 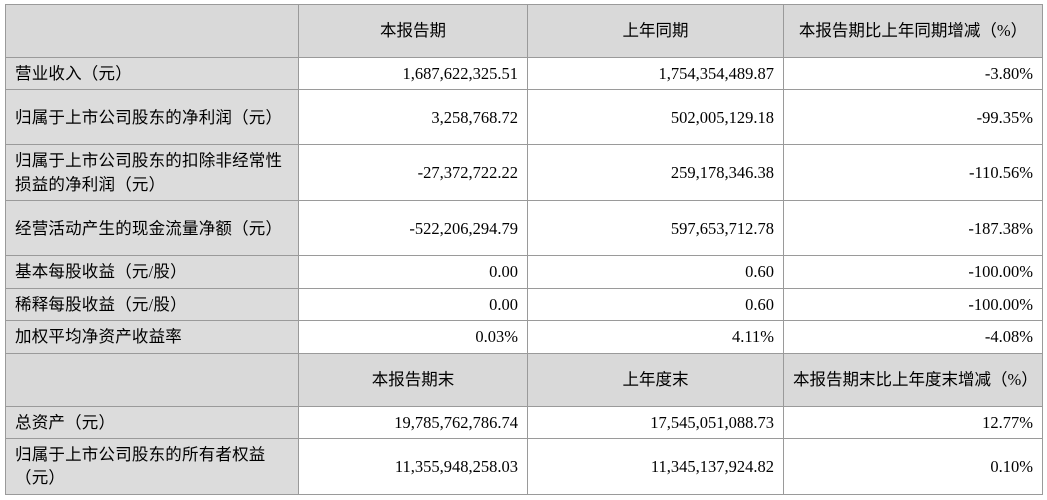 What do you see at coordinates (655, 117) in the screenshot?
I see `row-value-net-profit-previous: 502,005,129.18` at bounding box center [655, 117].